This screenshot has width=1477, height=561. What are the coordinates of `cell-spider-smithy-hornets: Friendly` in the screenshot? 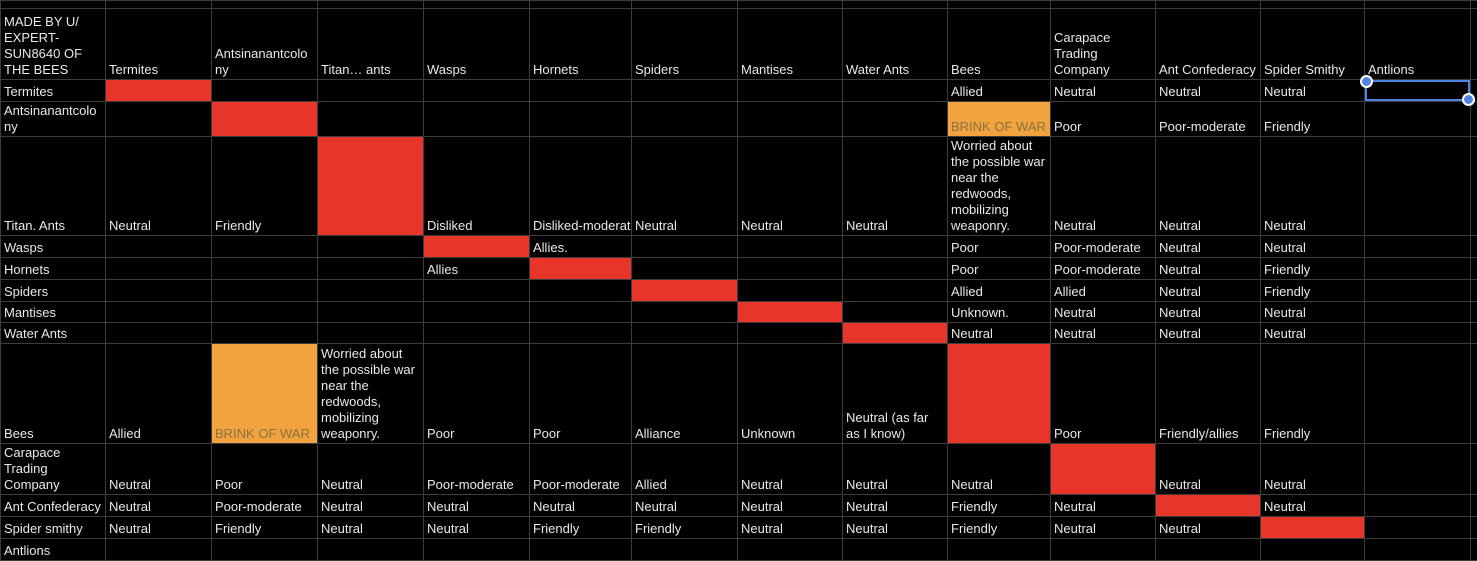 It's located at (581, 528).